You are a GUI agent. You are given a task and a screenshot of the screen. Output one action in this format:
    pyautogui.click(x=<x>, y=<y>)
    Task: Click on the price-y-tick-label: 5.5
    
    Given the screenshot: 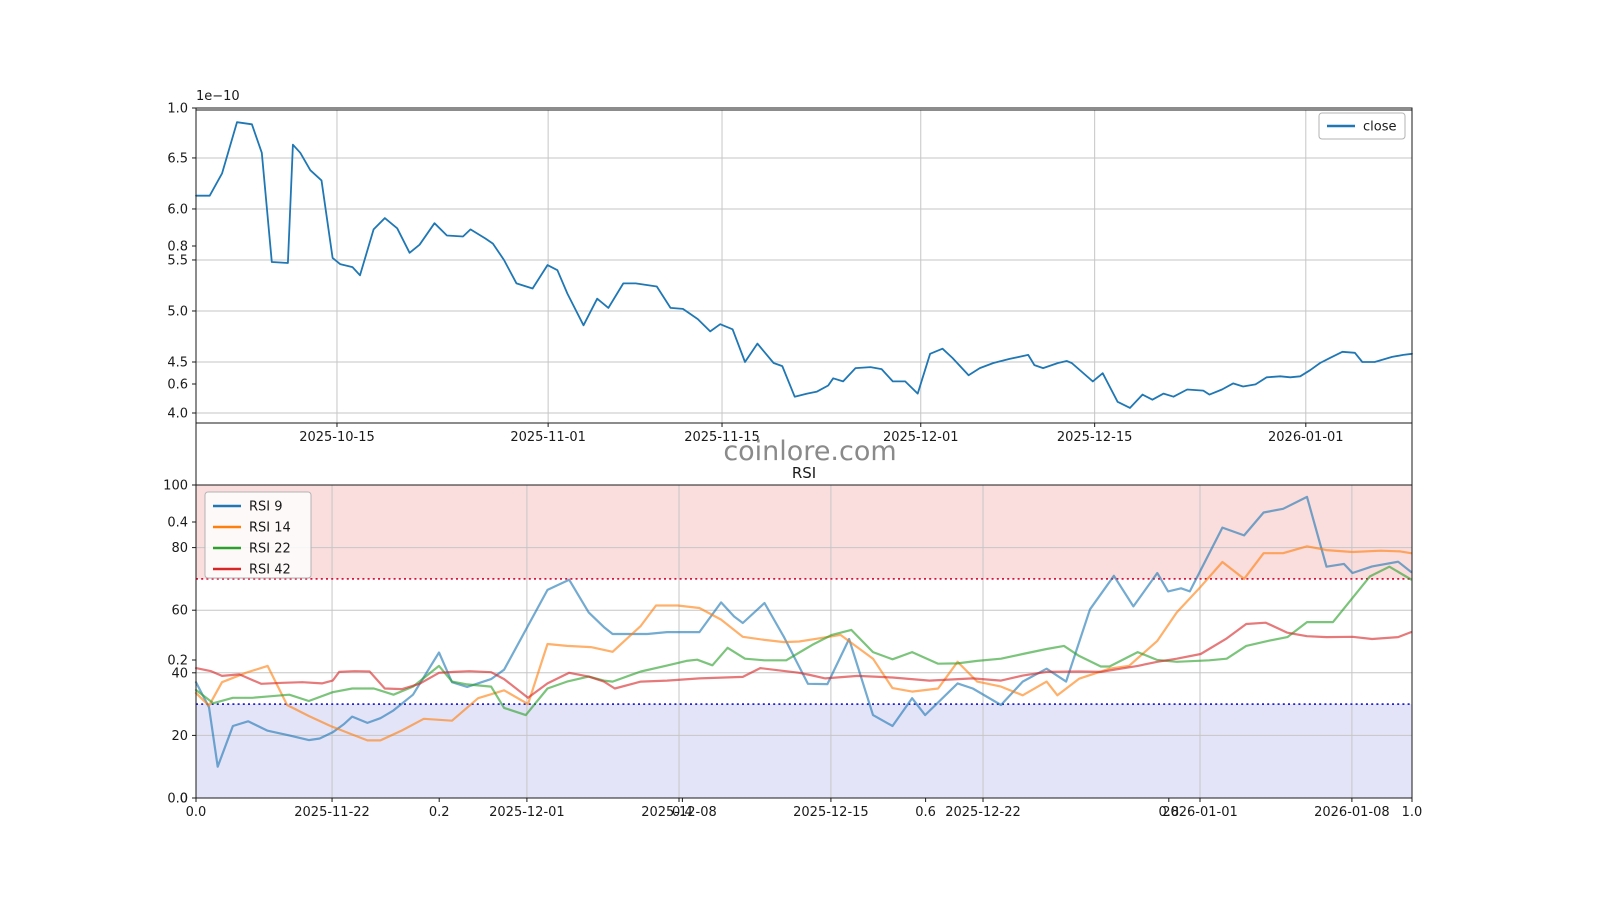 What is the action you would take?
    pyautogui.click(x=177, y=260)
    